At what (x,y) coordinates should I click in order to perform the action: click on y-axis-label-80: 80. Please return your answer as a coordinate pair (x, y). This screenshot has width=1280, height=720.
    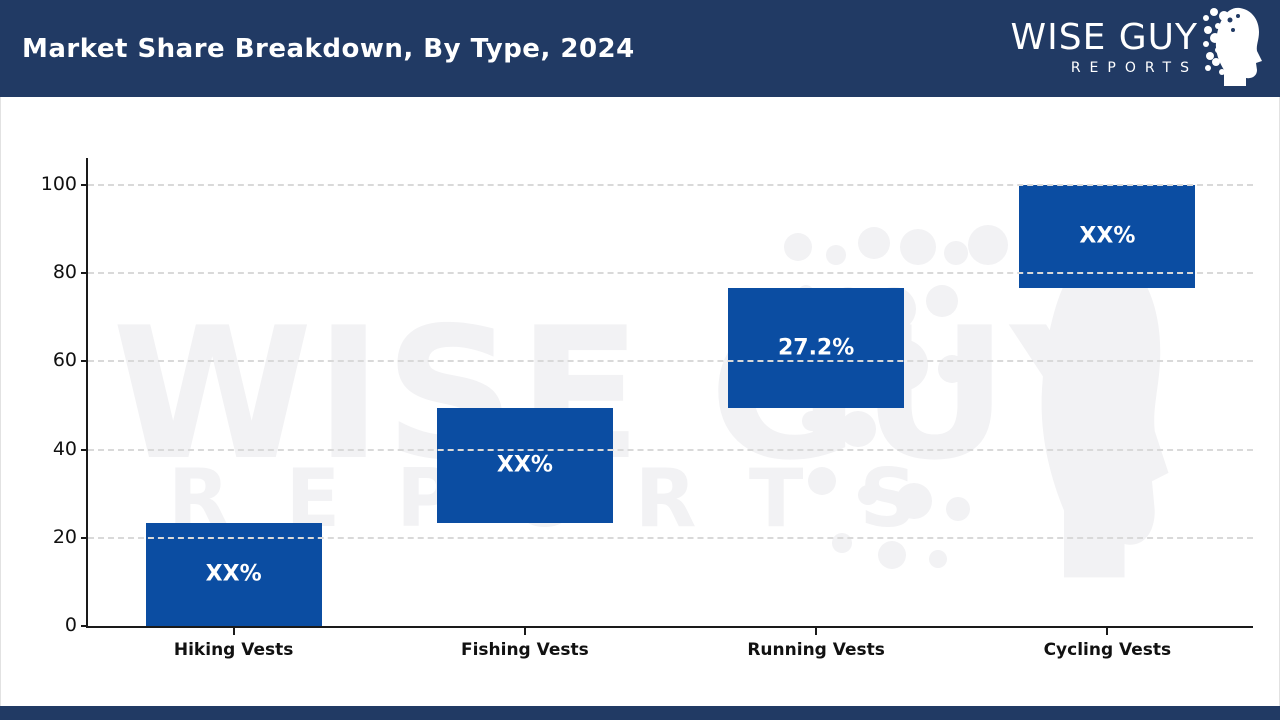
    Looking at the image, I should click on (64, 272).